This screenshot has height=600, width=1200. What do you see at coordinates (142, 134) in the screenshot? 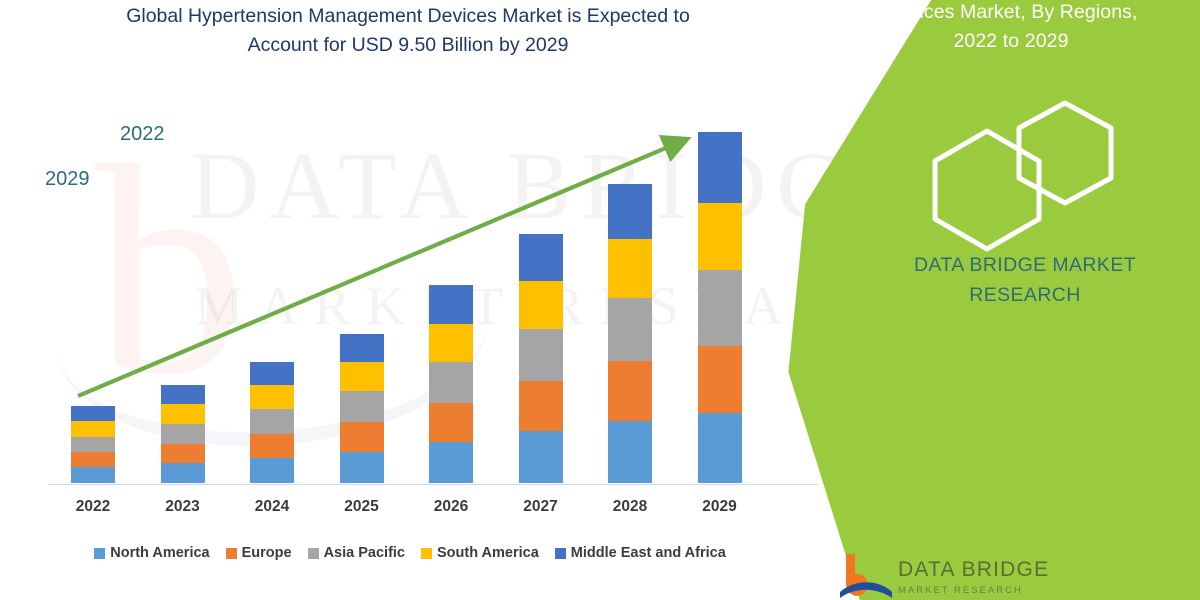
I see `hexagon-2022-label: 2022` at bounding box center [142, 134].